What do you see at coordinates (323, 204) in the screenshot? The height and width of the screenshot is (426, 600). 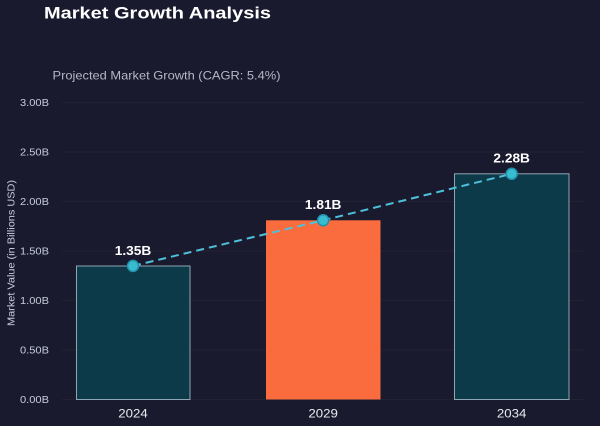 I see `svg-text: 1.81B` at bounding box center [323, 204].